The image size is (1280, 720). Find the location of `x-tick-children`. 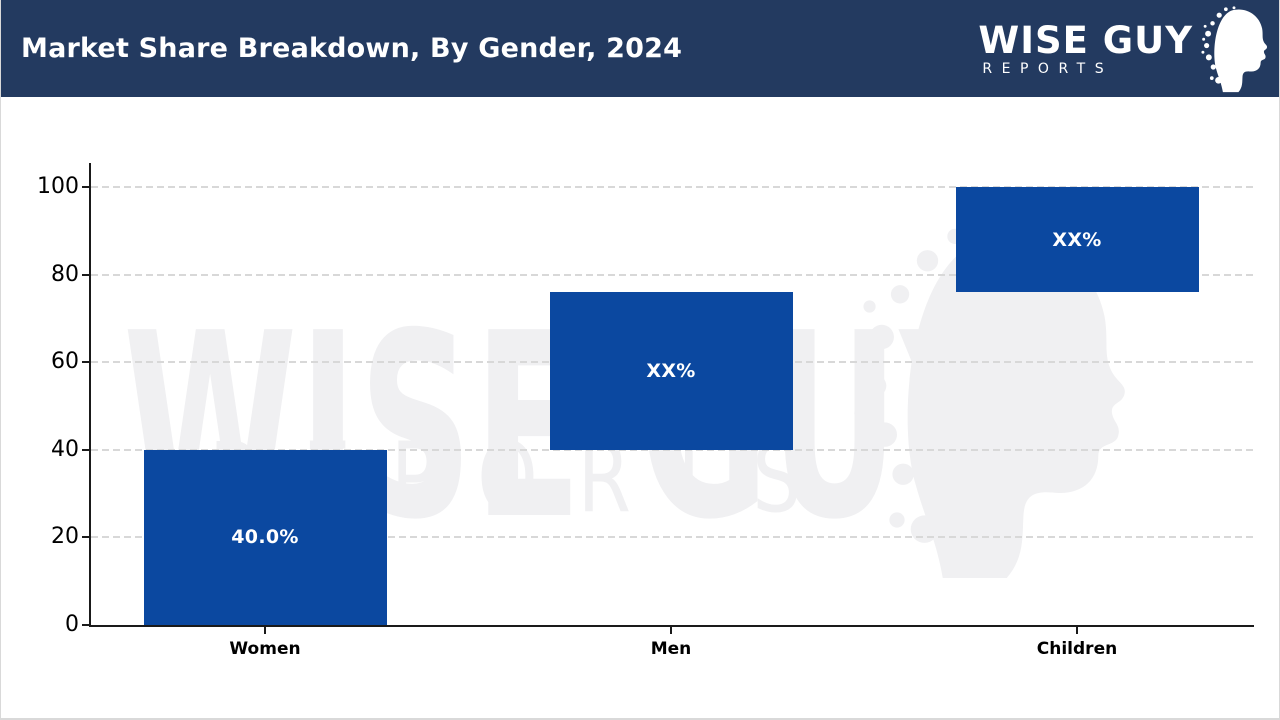

x-tick-children is located at coordinates (1077, 630).